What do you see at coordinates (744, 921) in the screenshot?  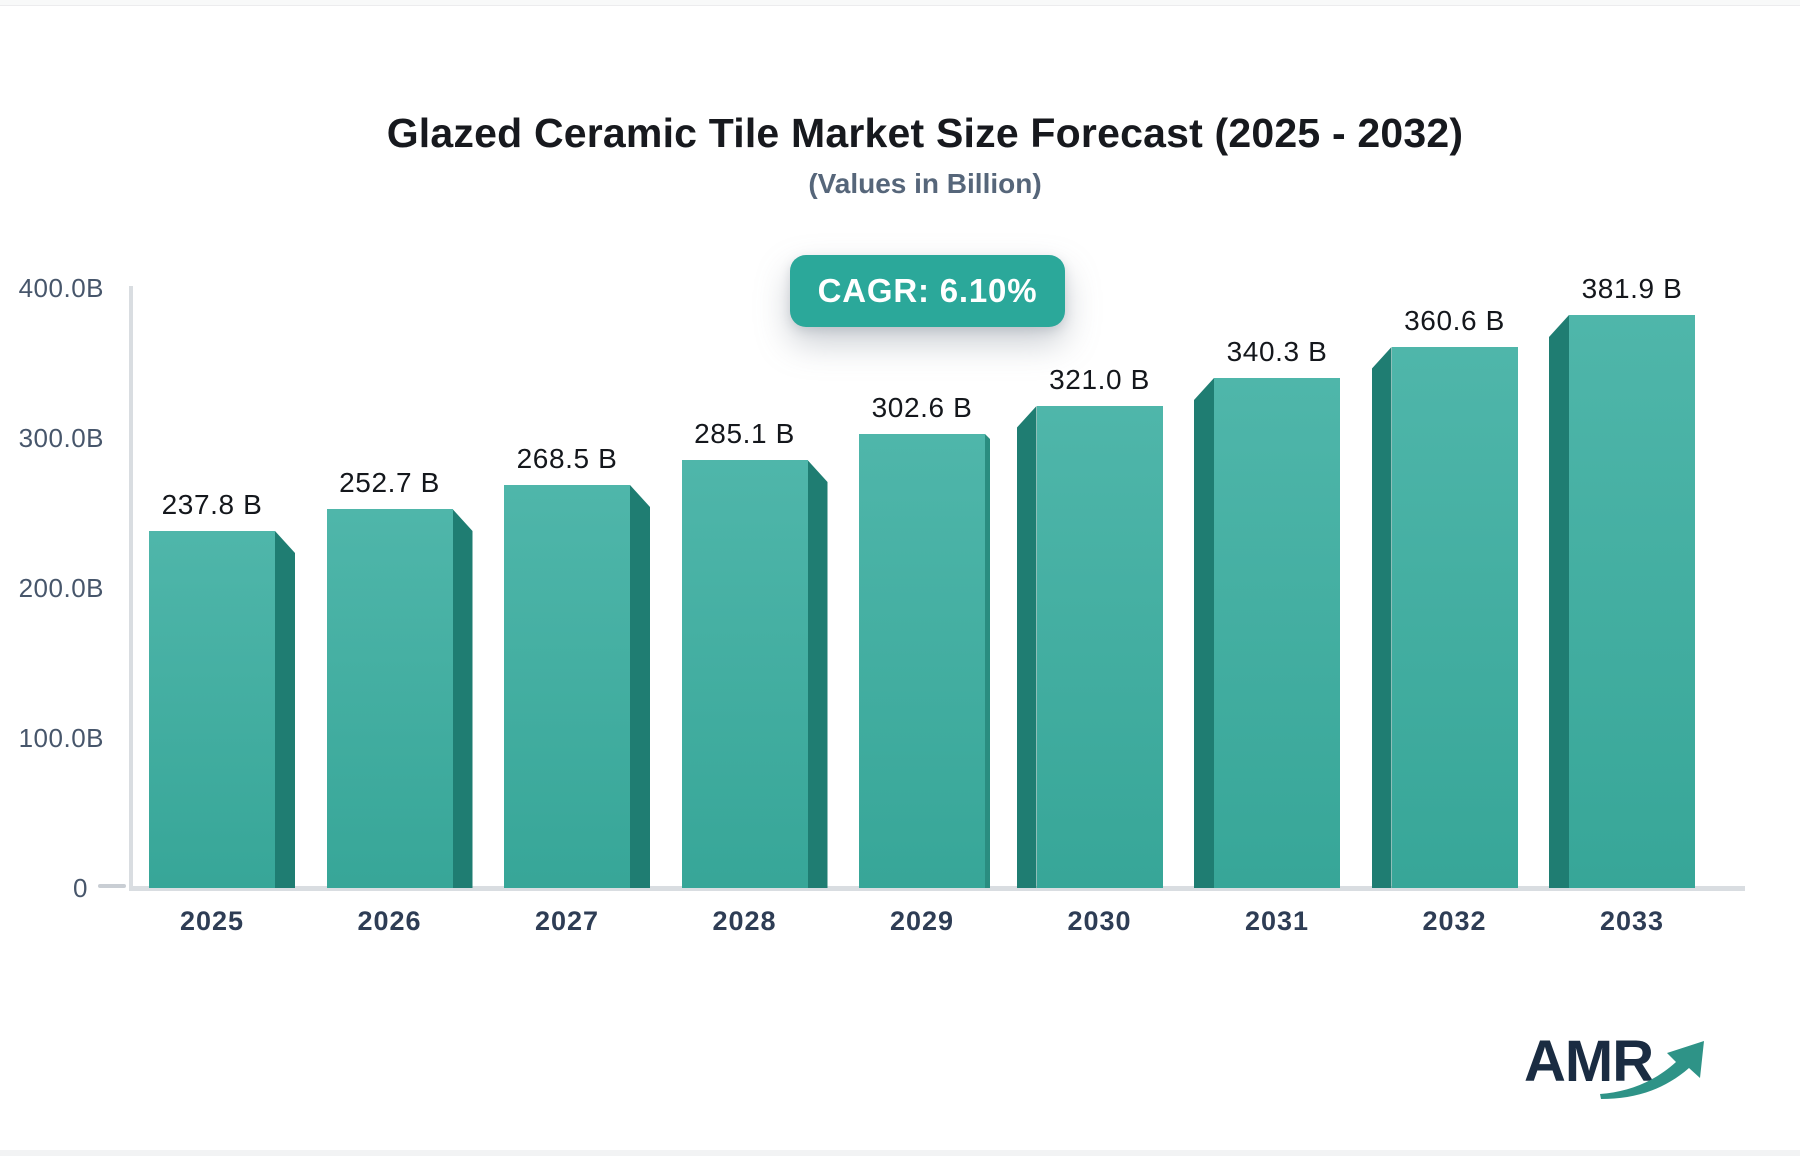 I see `x-axis-tick-label: 2028` at bounding box center [744, 921].